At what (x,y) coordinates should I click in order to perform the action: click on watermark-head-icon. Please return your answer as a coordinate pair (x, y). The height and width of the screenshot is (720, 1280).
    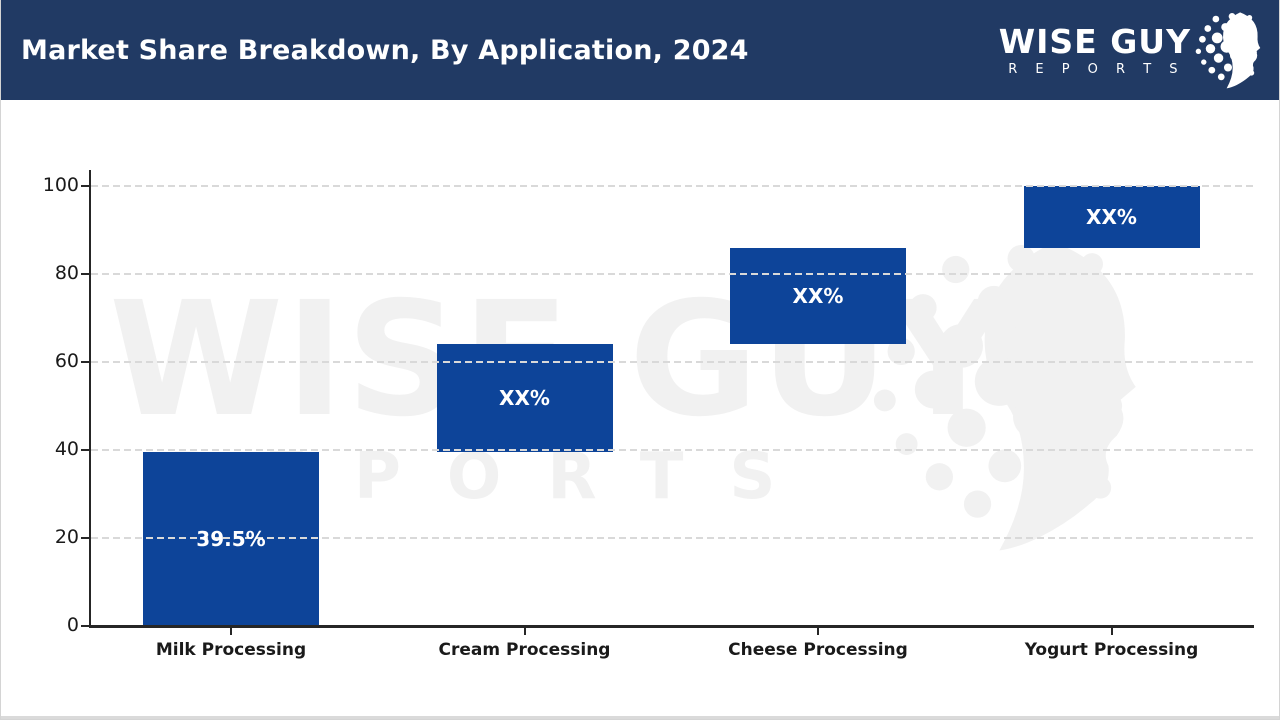
    Looking at the image, I should click on (1004, 396).